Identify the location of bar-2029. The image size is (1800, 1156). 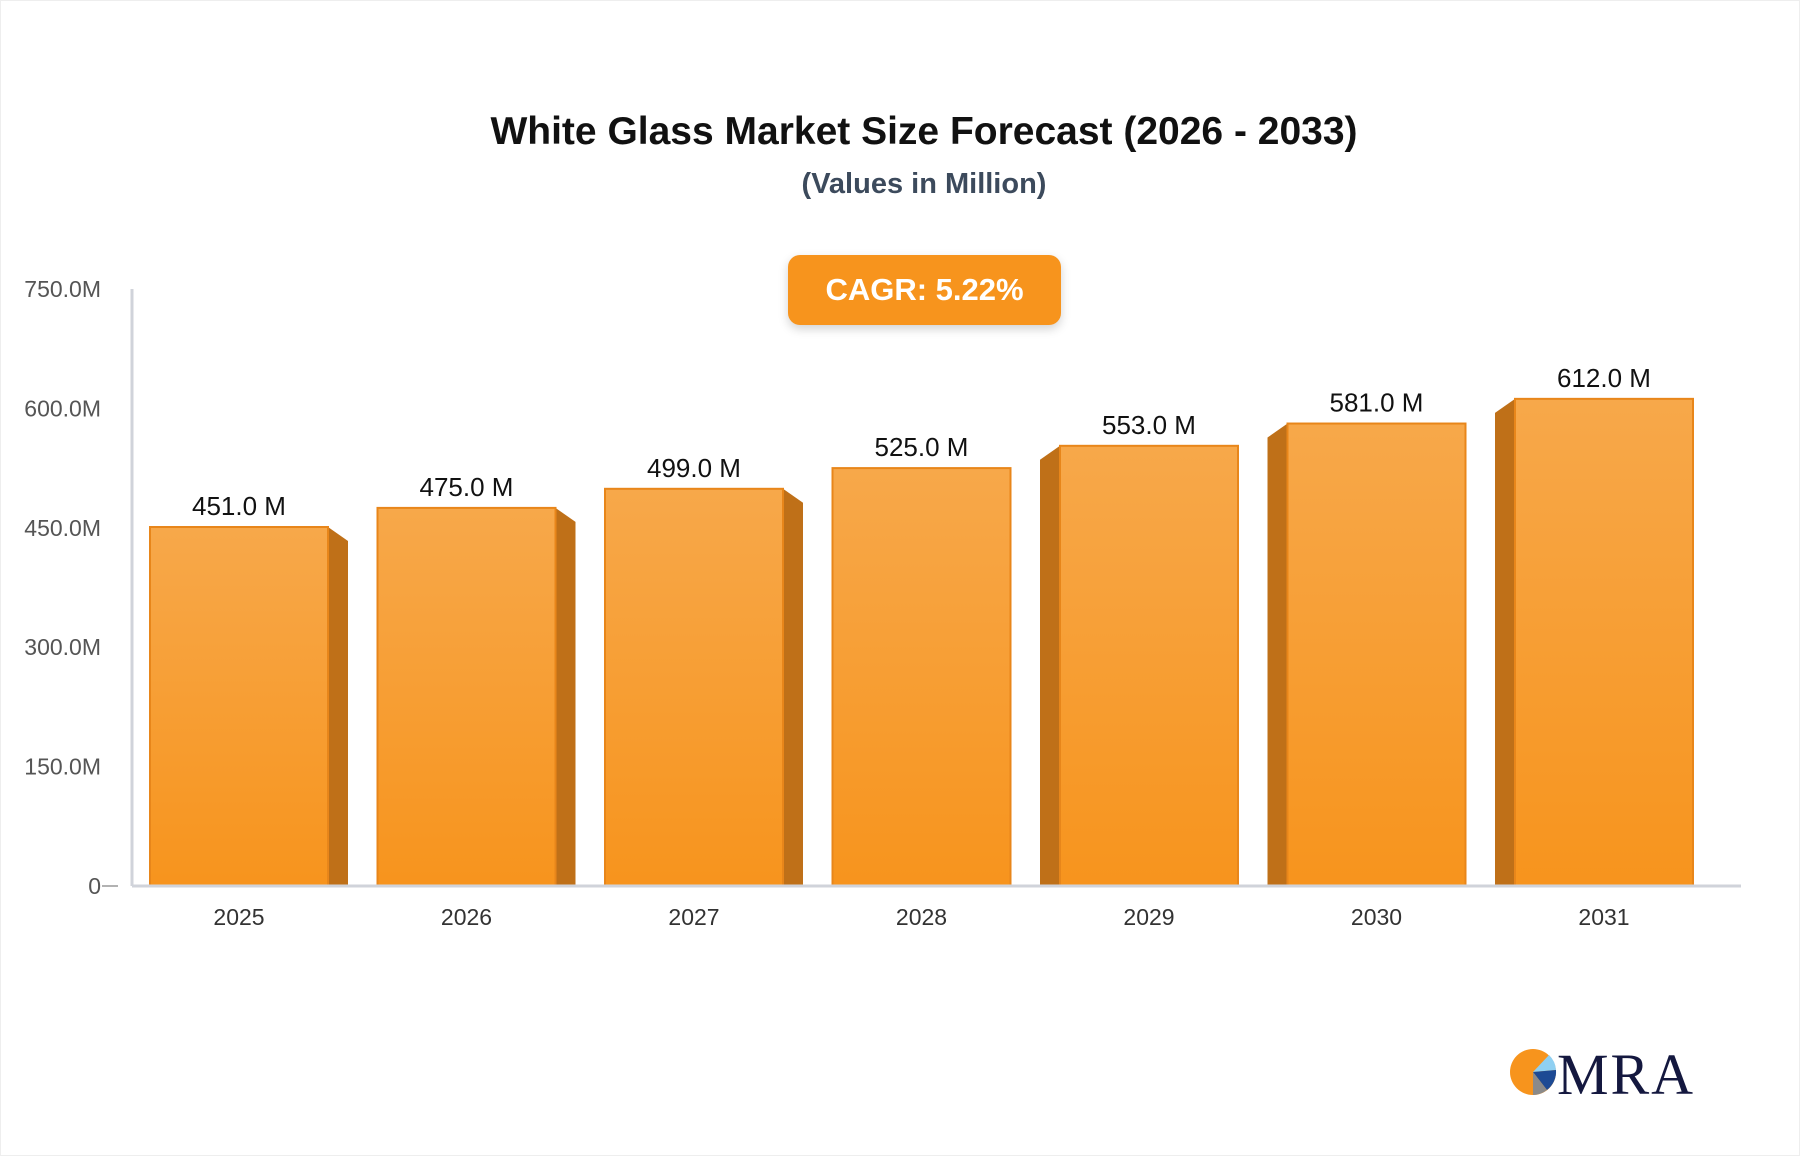
(1149, 665).